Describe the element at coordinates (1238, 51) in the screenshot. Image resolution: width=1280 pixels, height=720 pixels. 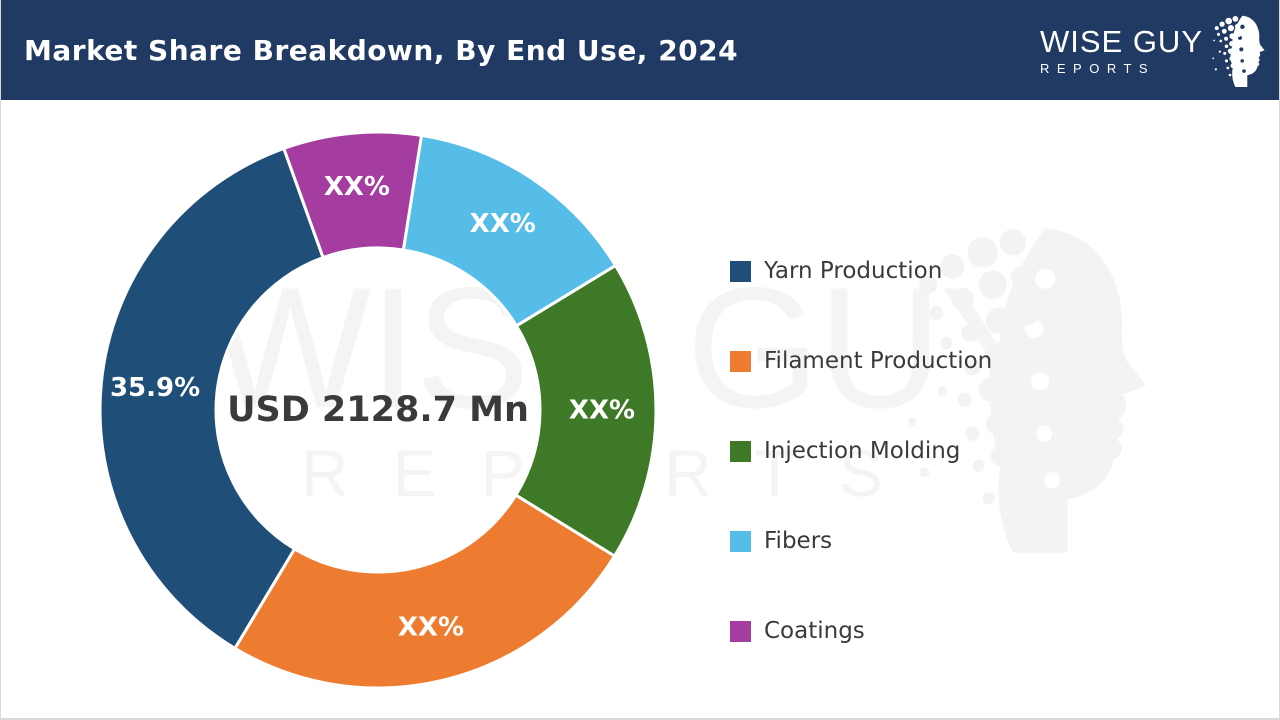
I see `brand-head-icon` at that location.